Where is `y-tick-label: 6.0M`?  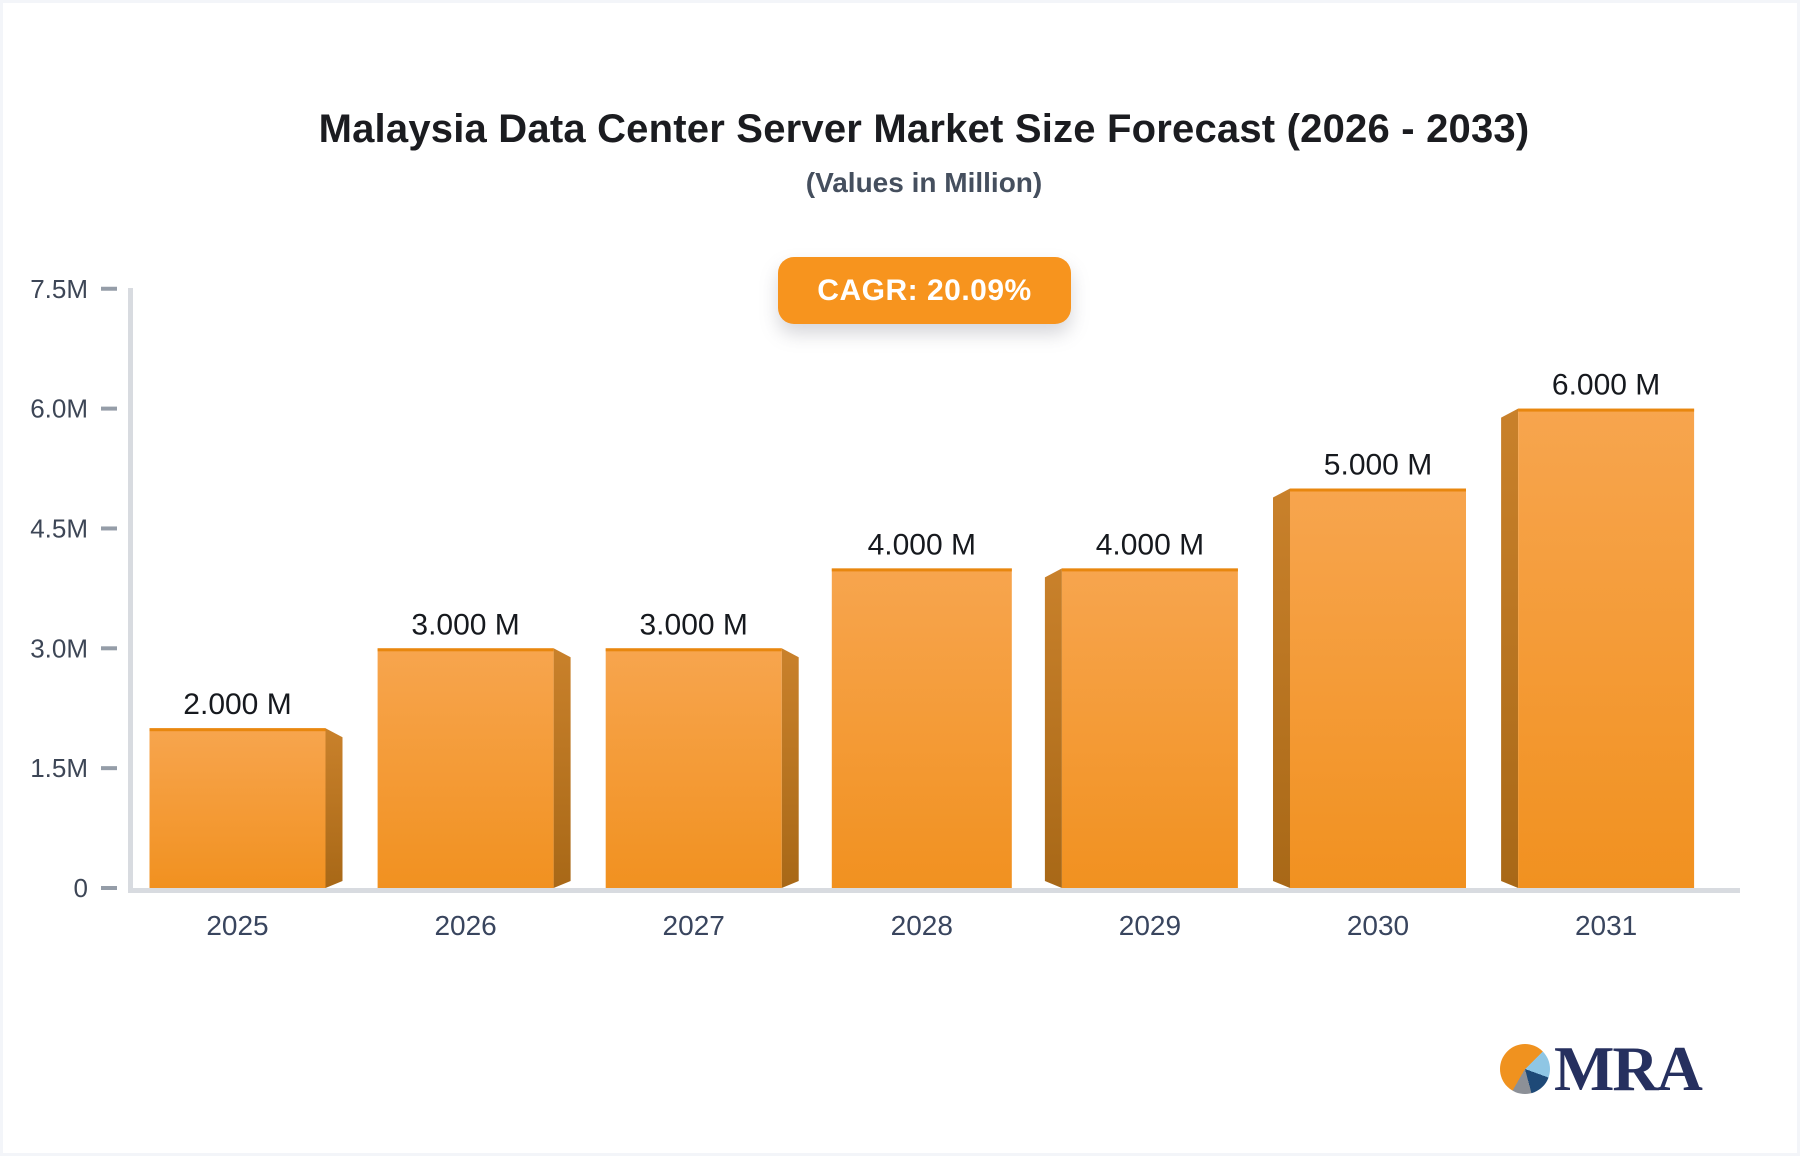
y-tick-label: 6.0M is located at coordinates (59, 409).